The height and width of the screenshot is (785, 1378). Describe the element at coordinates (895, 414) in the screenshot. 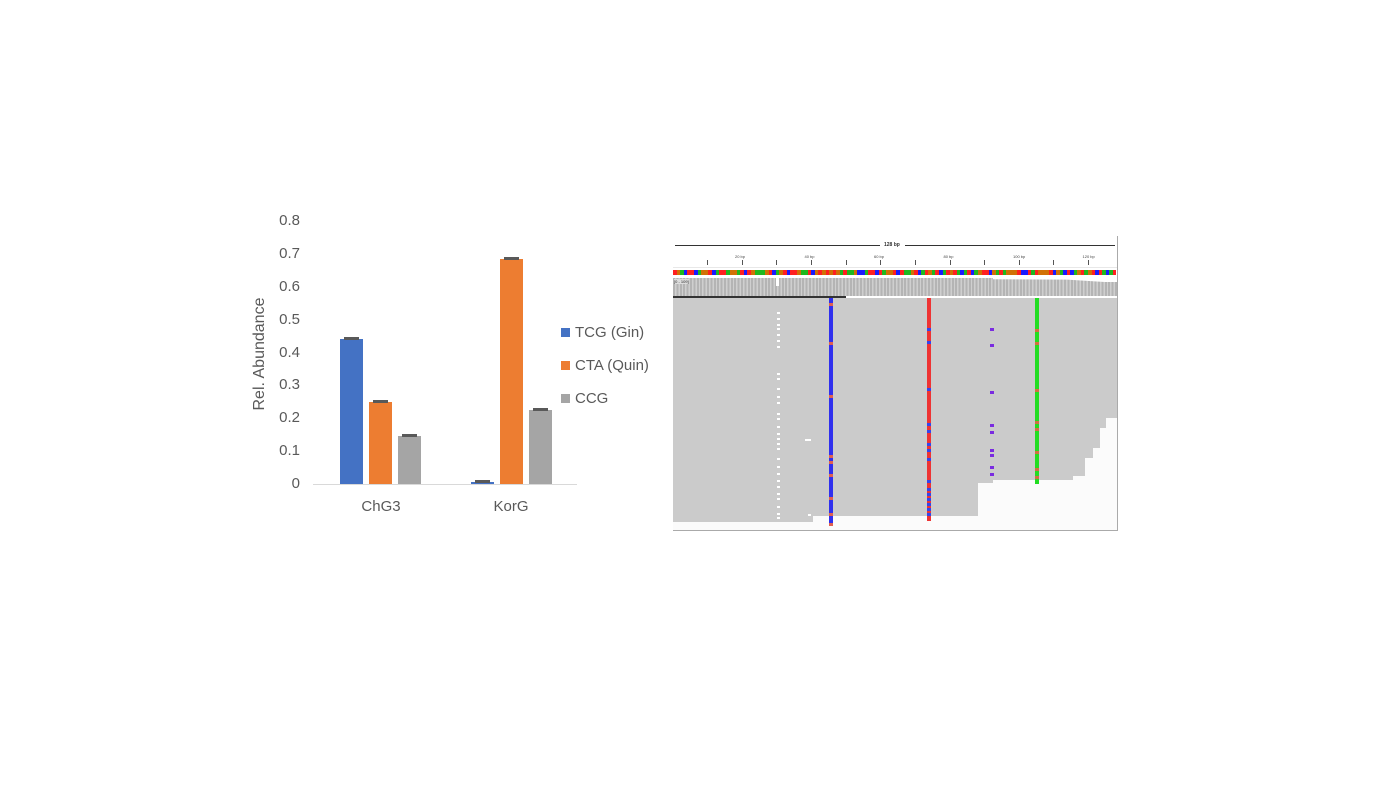

I see `reads-track` at that location.